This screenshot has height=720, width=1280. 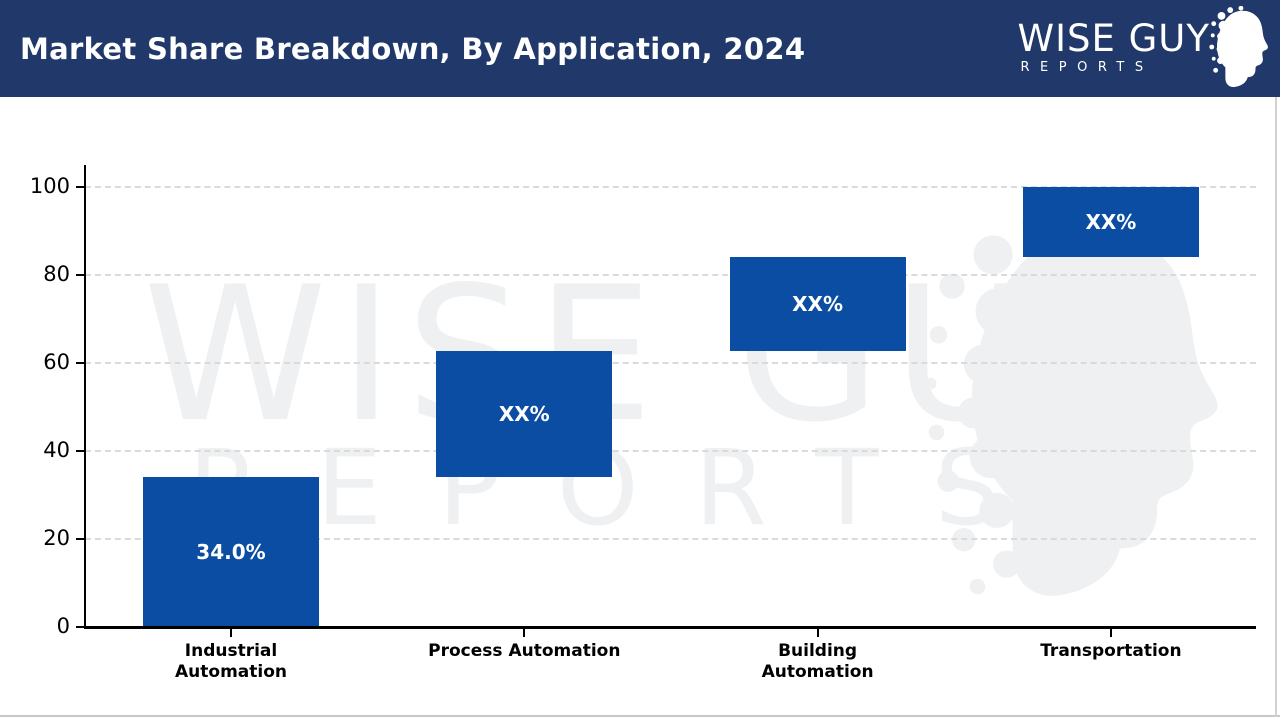 What do you see at coordinates (63, 626) in the screenshot?
I see `ytick-label-0: 0` at bounding box center [63, 626].